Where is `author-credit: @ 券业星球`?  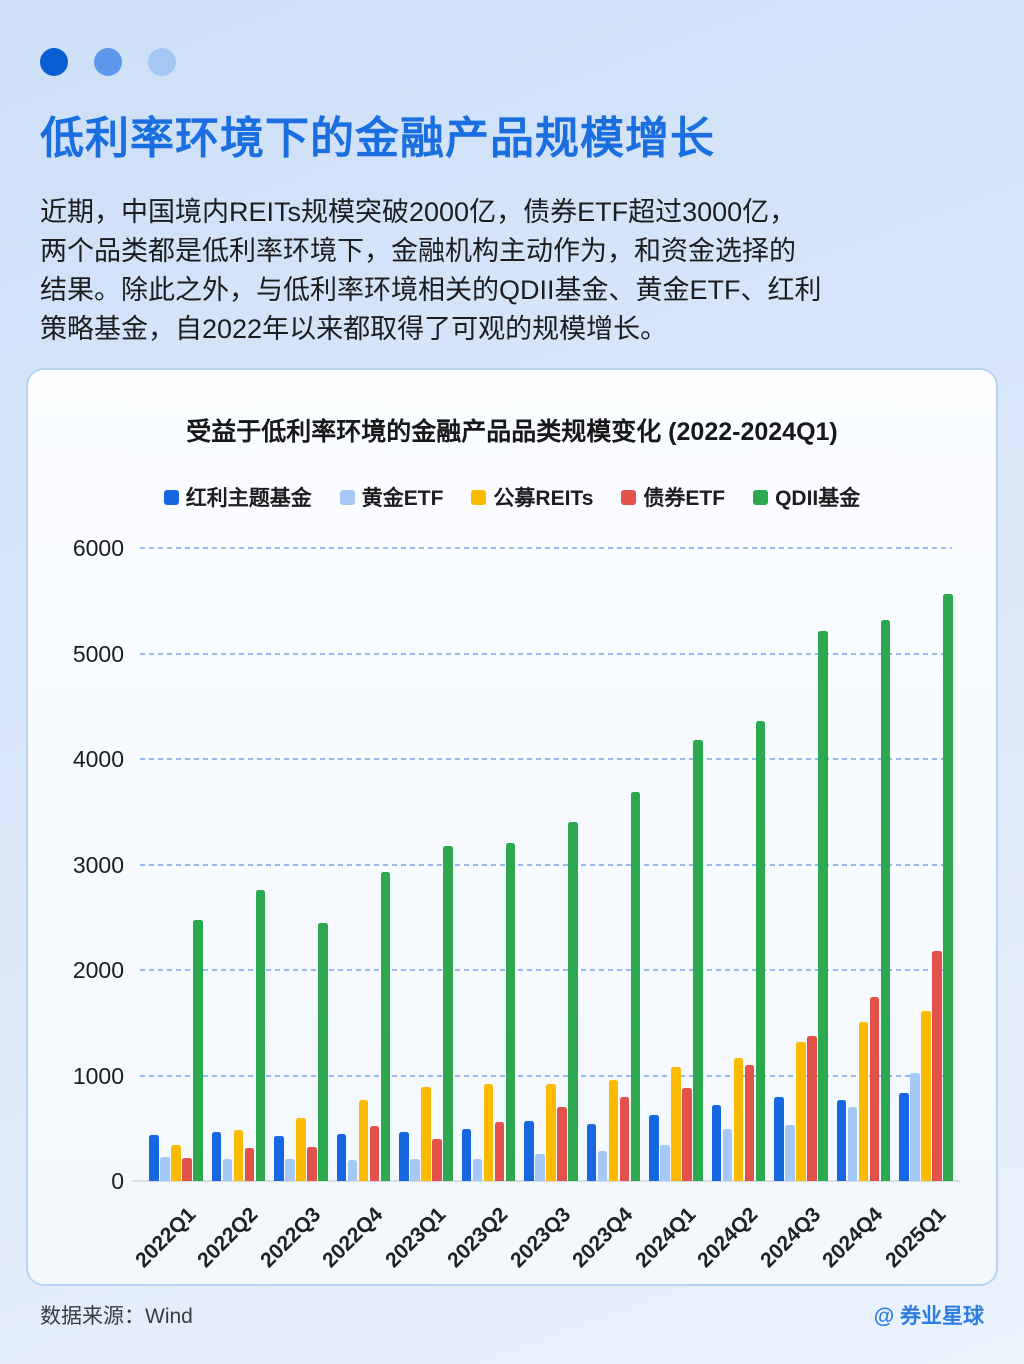 author-credit: @ 券业星球 is located at coordinates (928, 1316).